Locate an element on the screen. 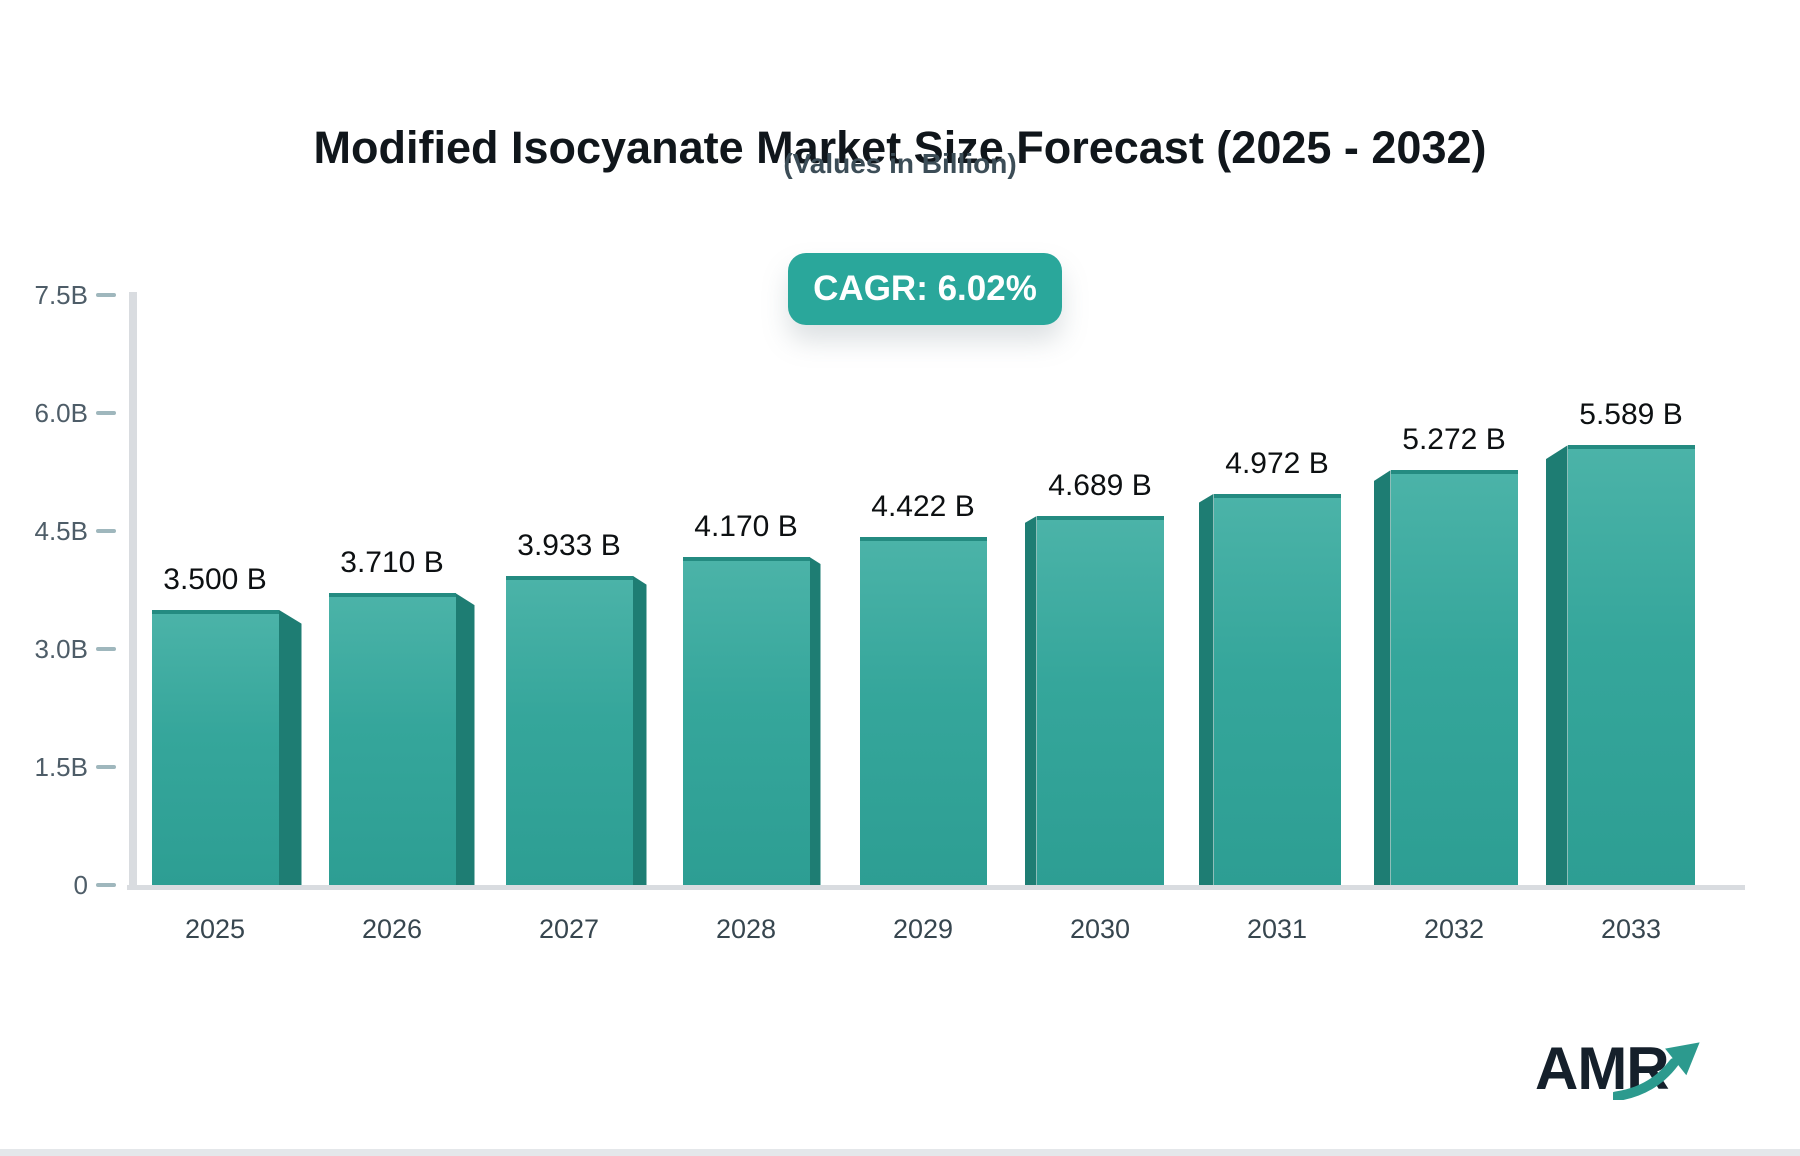  x-axis-label: 2031 is located at coordinates (1277, 929).